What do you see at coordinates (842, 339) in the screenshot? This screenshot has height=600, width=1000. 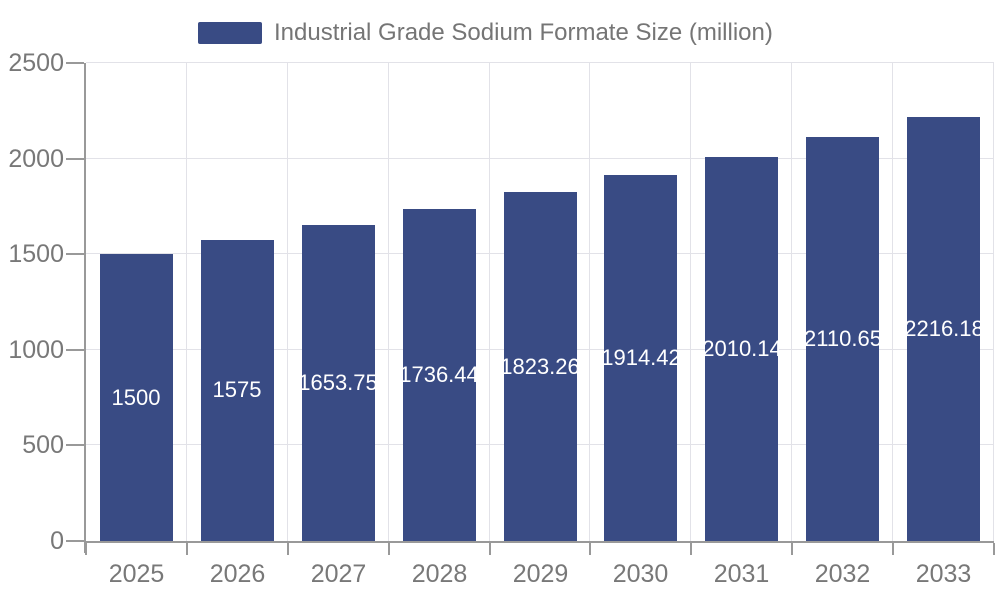 I see `bar-2032` at bounding box center [842, 339].